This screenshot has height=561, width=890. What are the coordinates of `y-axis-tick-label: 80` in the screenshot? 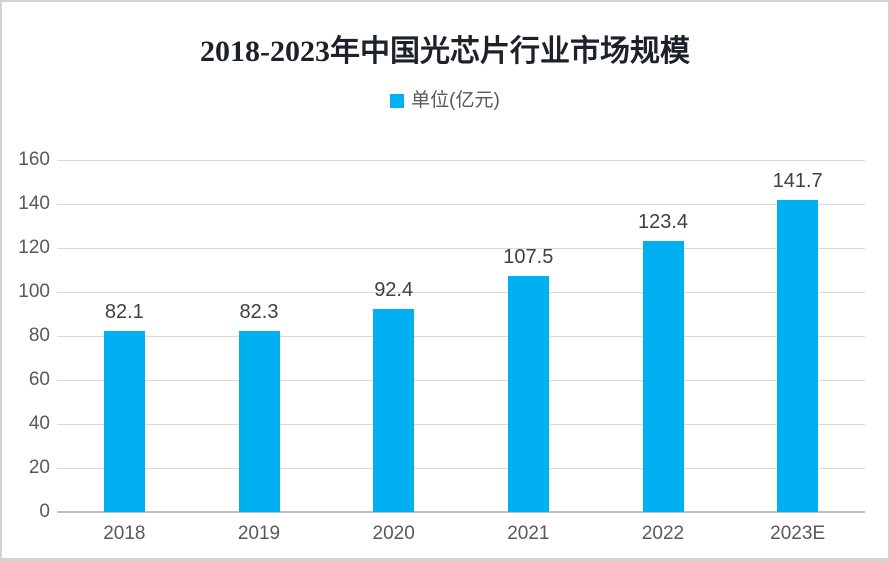 It's located at (39, 335).